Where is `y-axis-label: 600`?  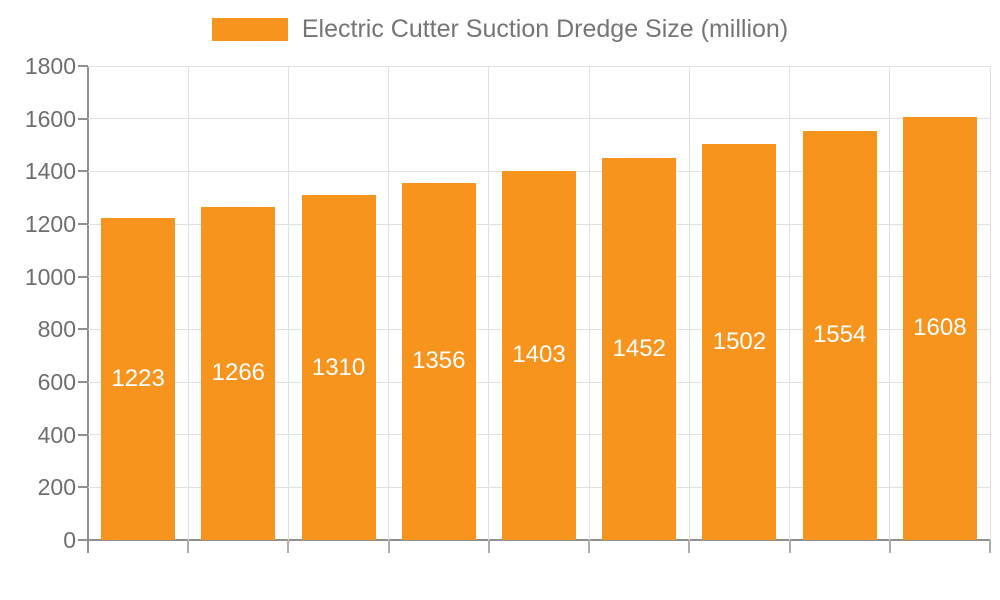
y-axis-label: 600 is located at coordinates (56, 382).